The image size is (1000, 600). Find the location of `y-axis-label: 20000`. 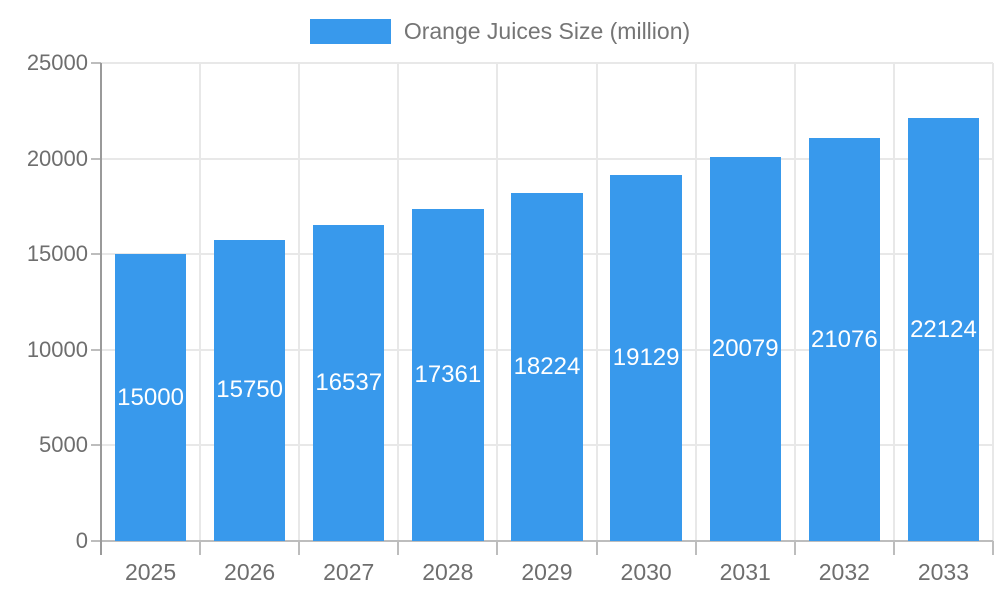

y-axis-label: 20000 is located at coordinates (57, 158).